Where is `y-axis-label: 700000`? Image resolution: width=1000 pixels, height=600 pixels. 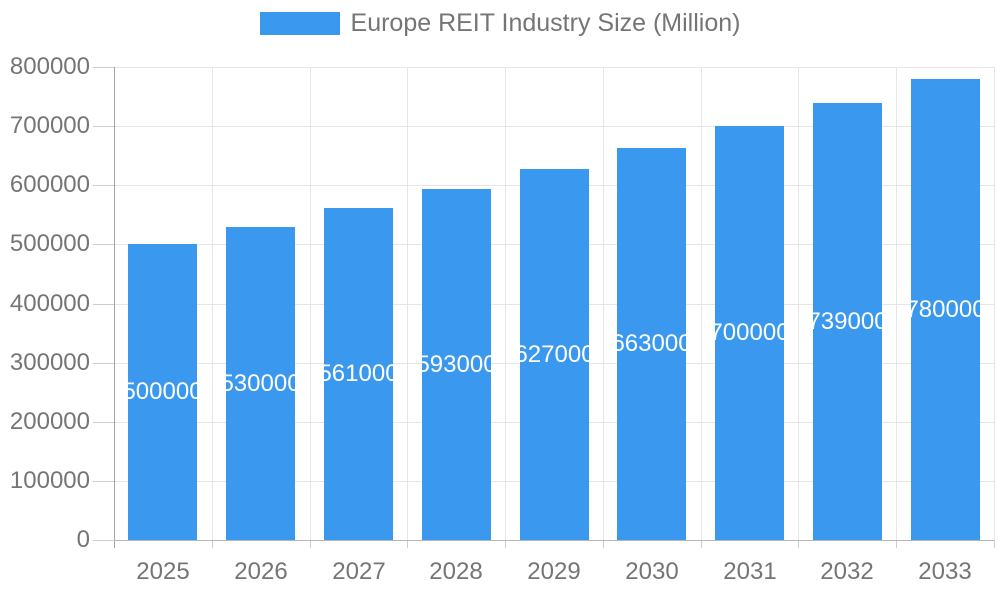 y-axis-label: 700000 is located at coordinates (49, 125).